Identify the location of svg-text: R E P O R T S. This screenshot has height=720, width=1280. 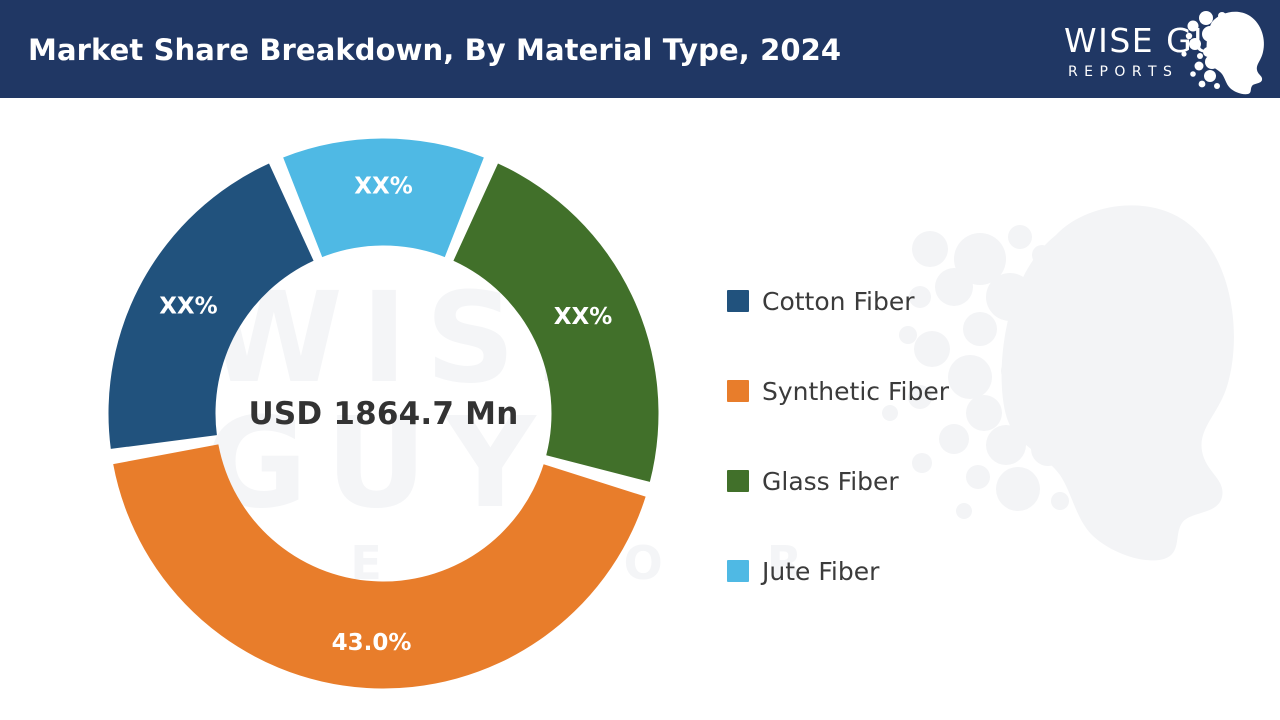
(1120, 72).